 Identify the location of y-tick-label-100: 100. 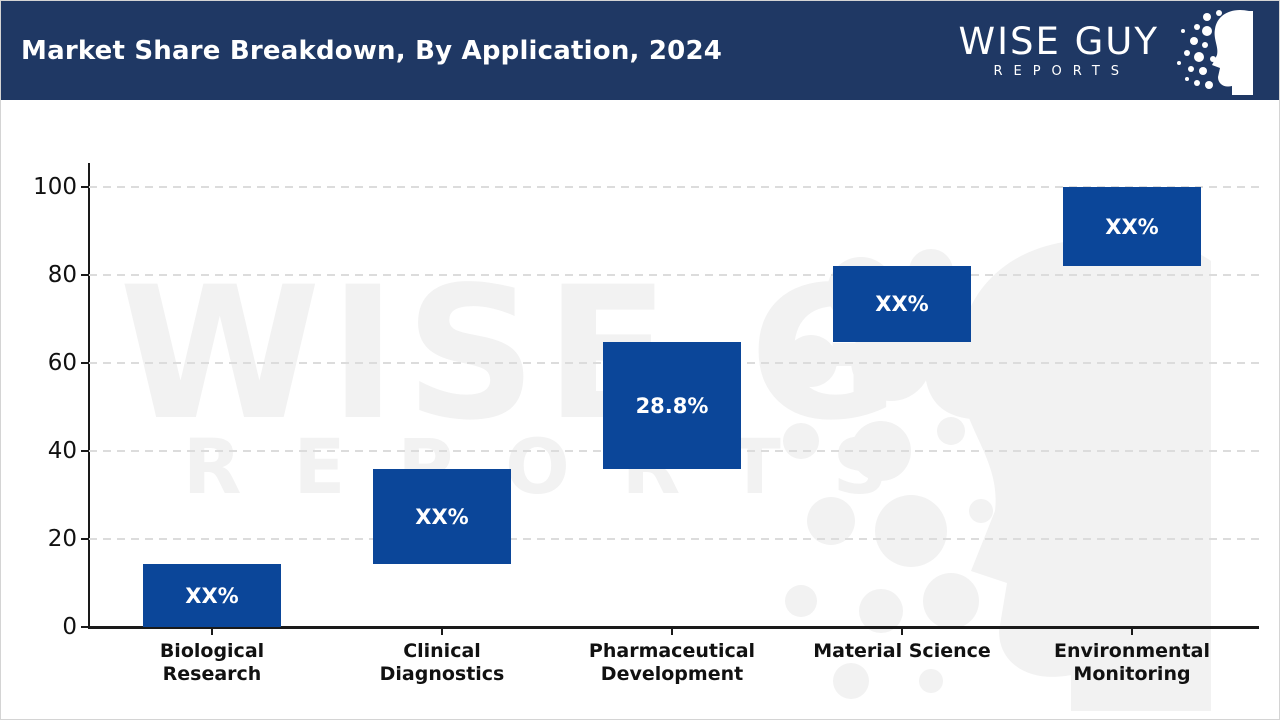
(55, 187).